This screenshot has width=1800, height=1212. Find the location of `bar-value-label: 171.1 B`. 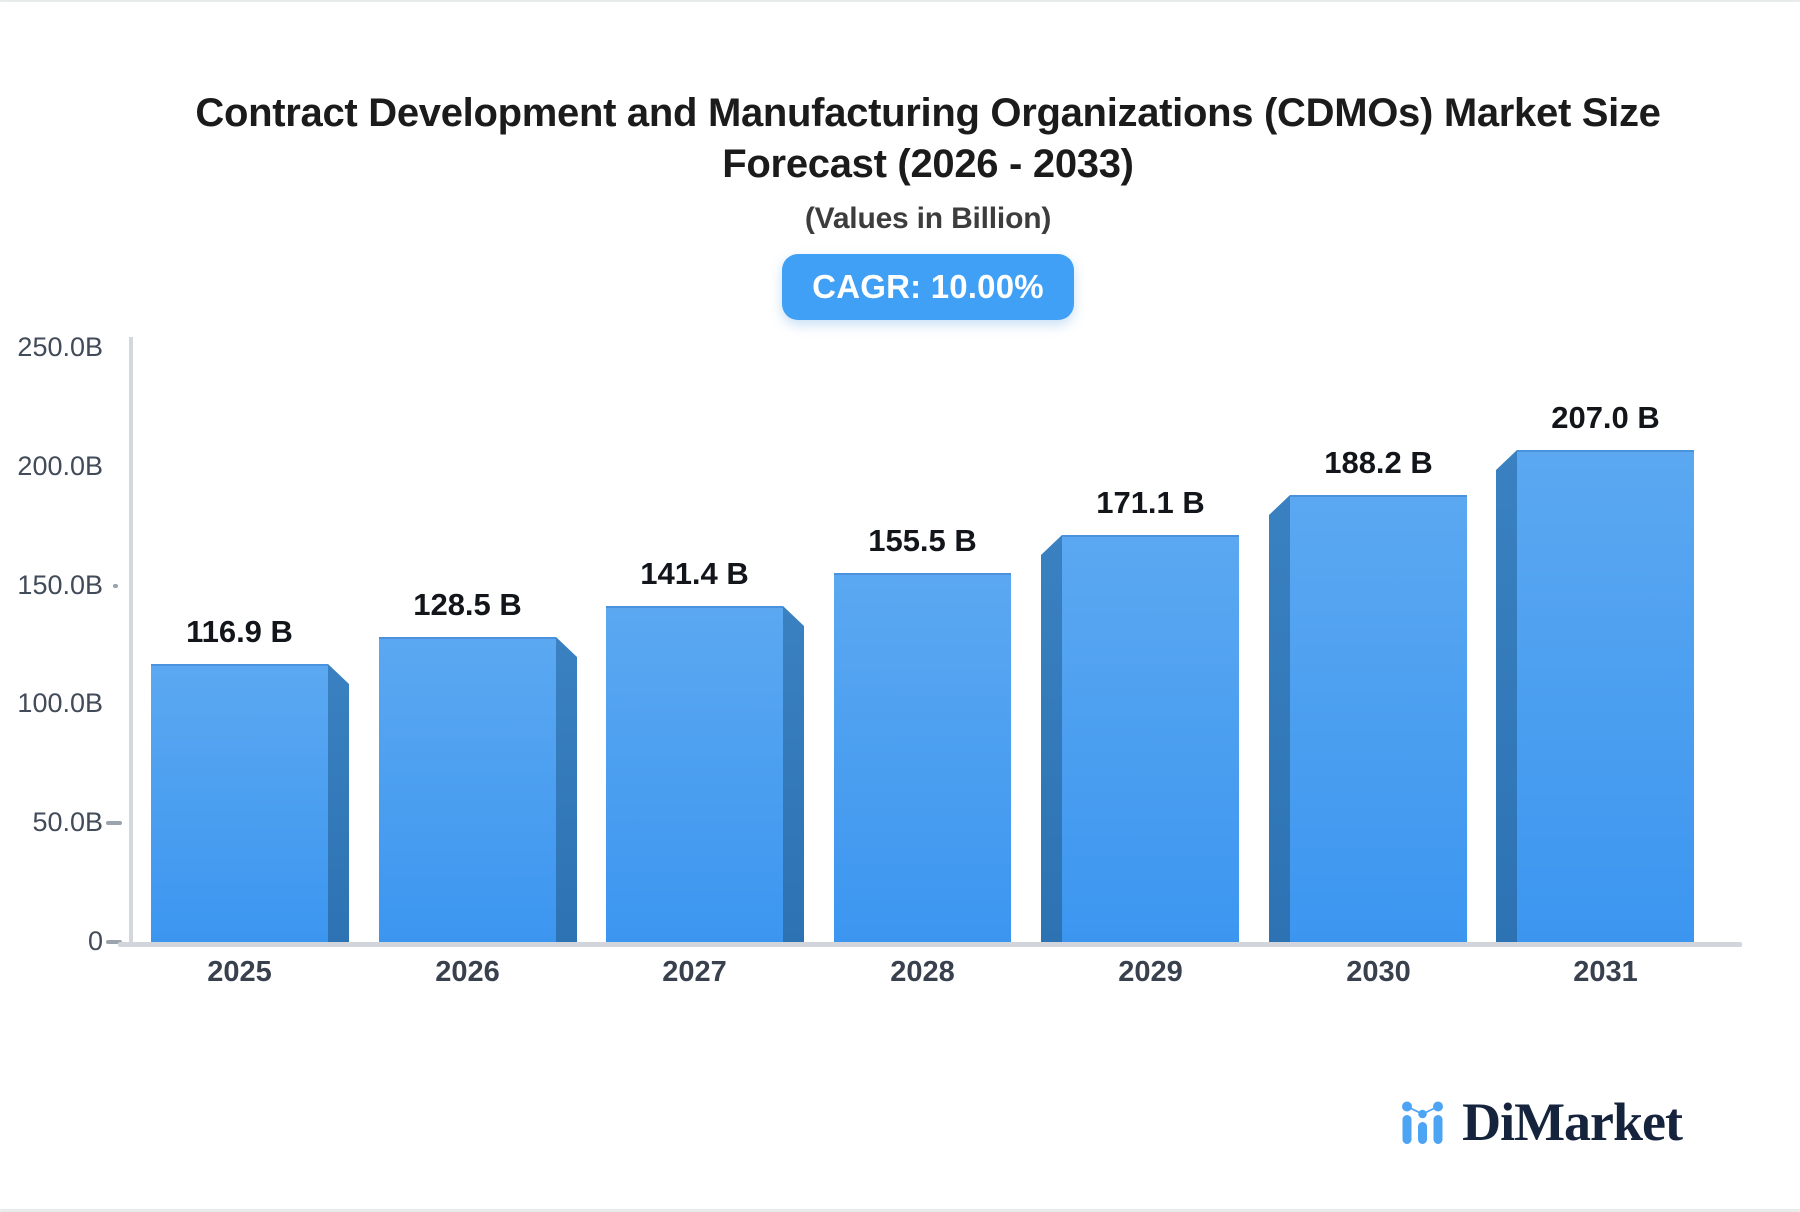

bar-value-label: 171.1 B is located at coordinates (1150, 502).